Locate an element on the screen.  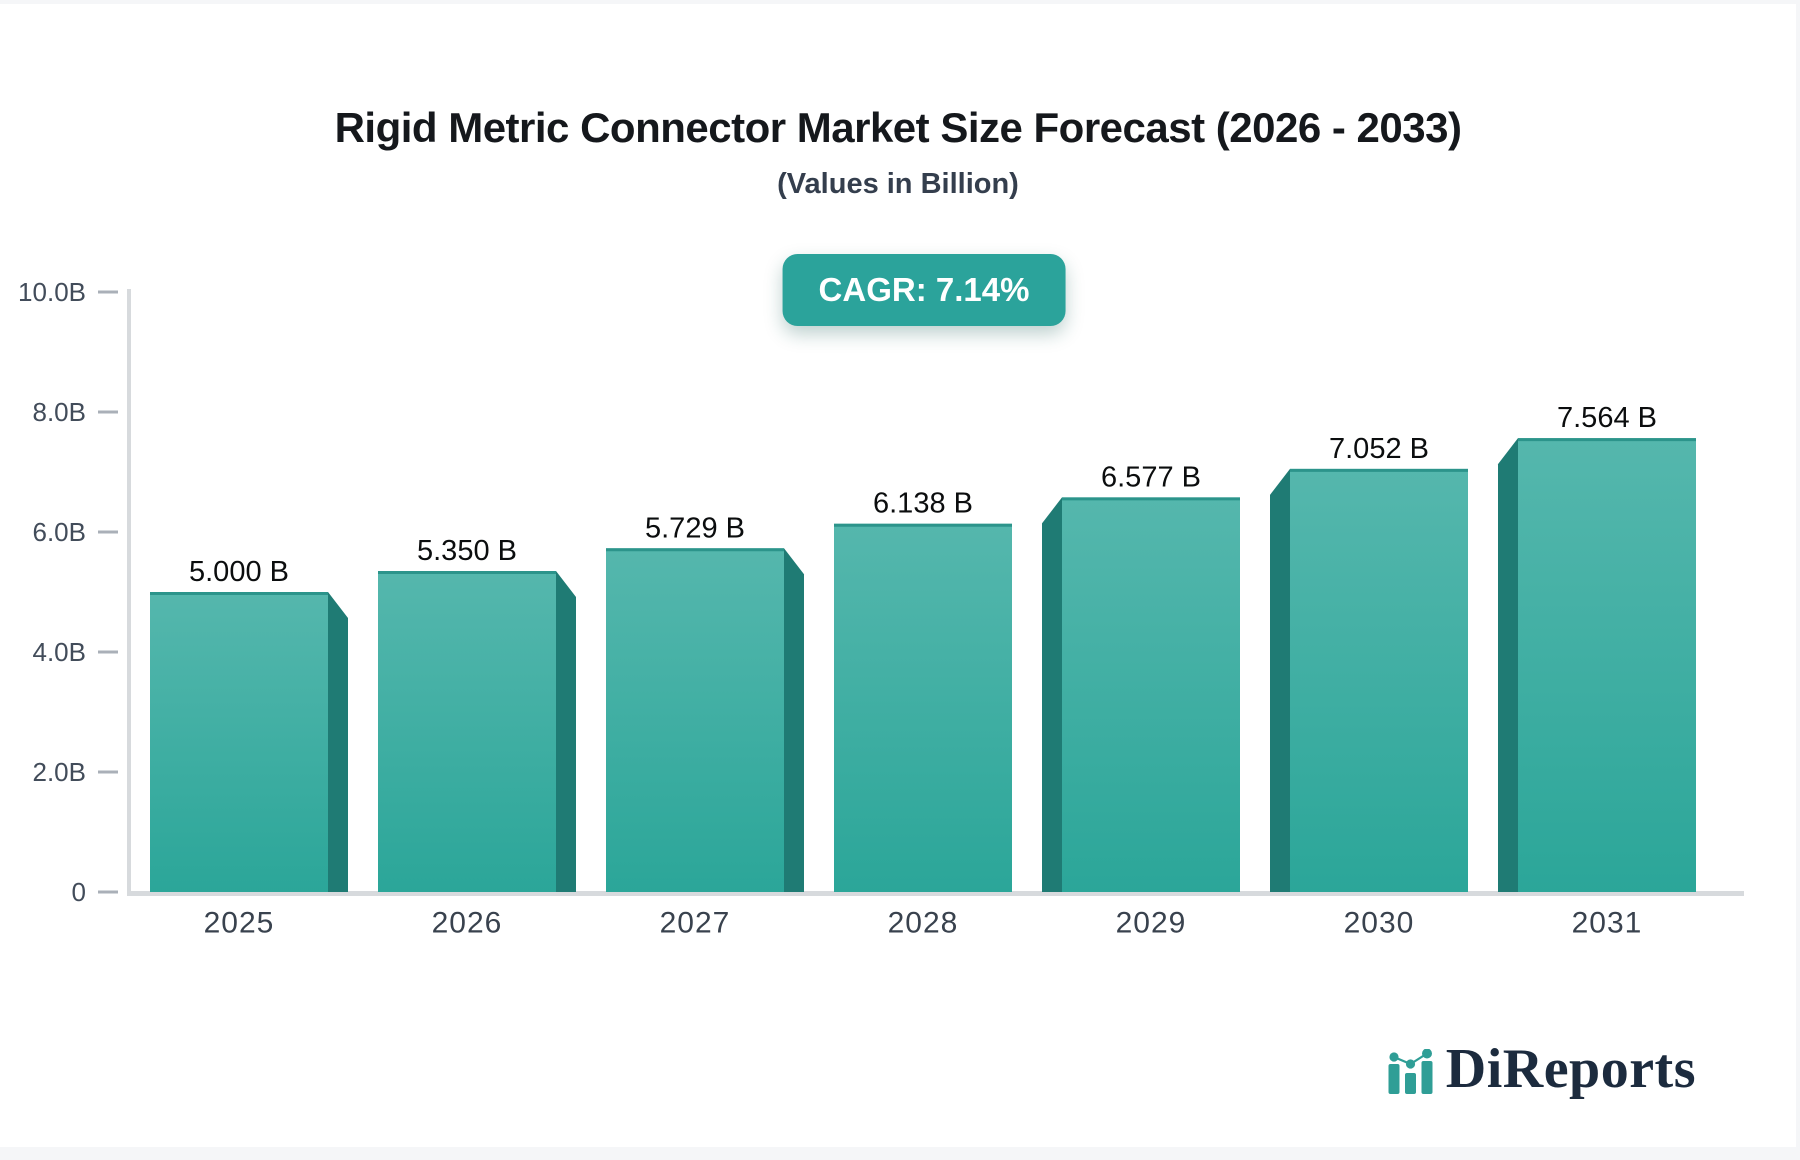
bar-2028 is located at coordinates (923, 708).